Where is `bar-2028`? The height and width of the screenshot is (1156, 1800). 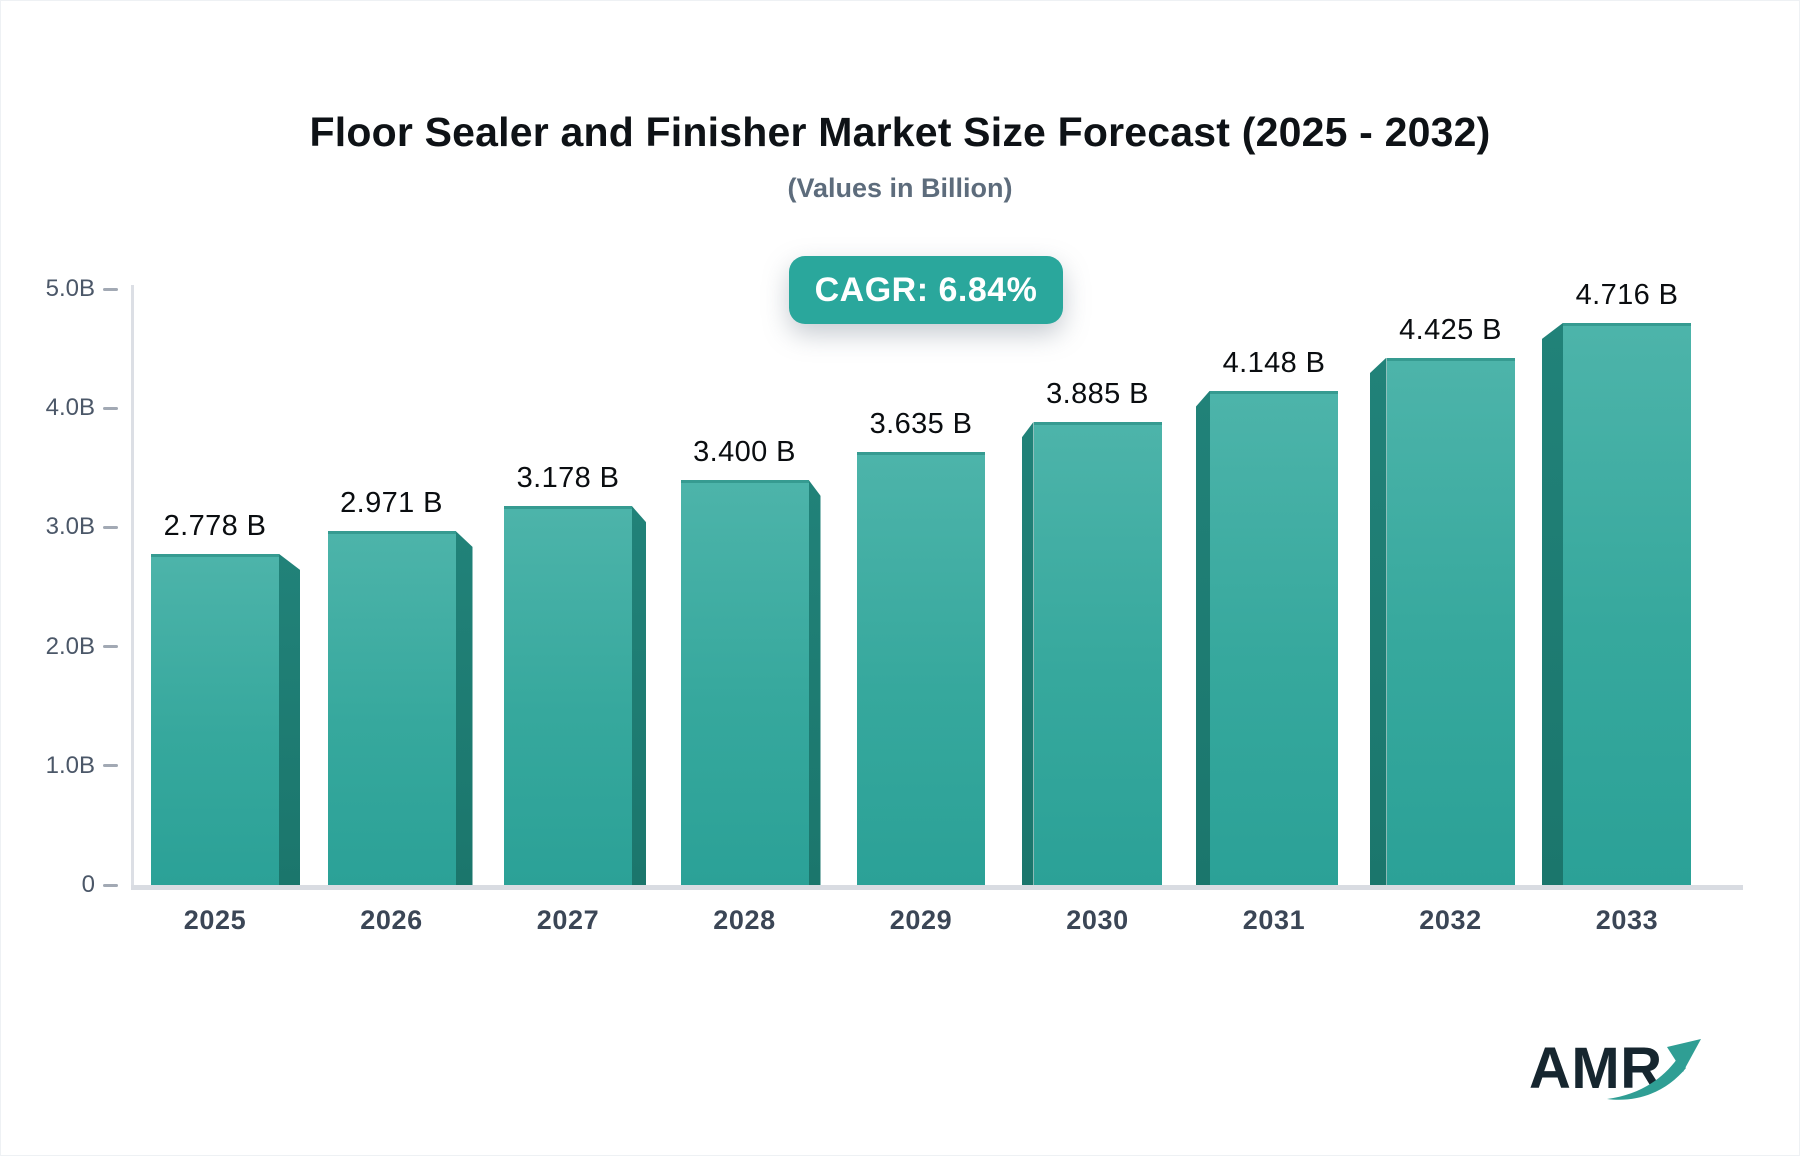
bar-2028 is located at coordinates (744, 682).